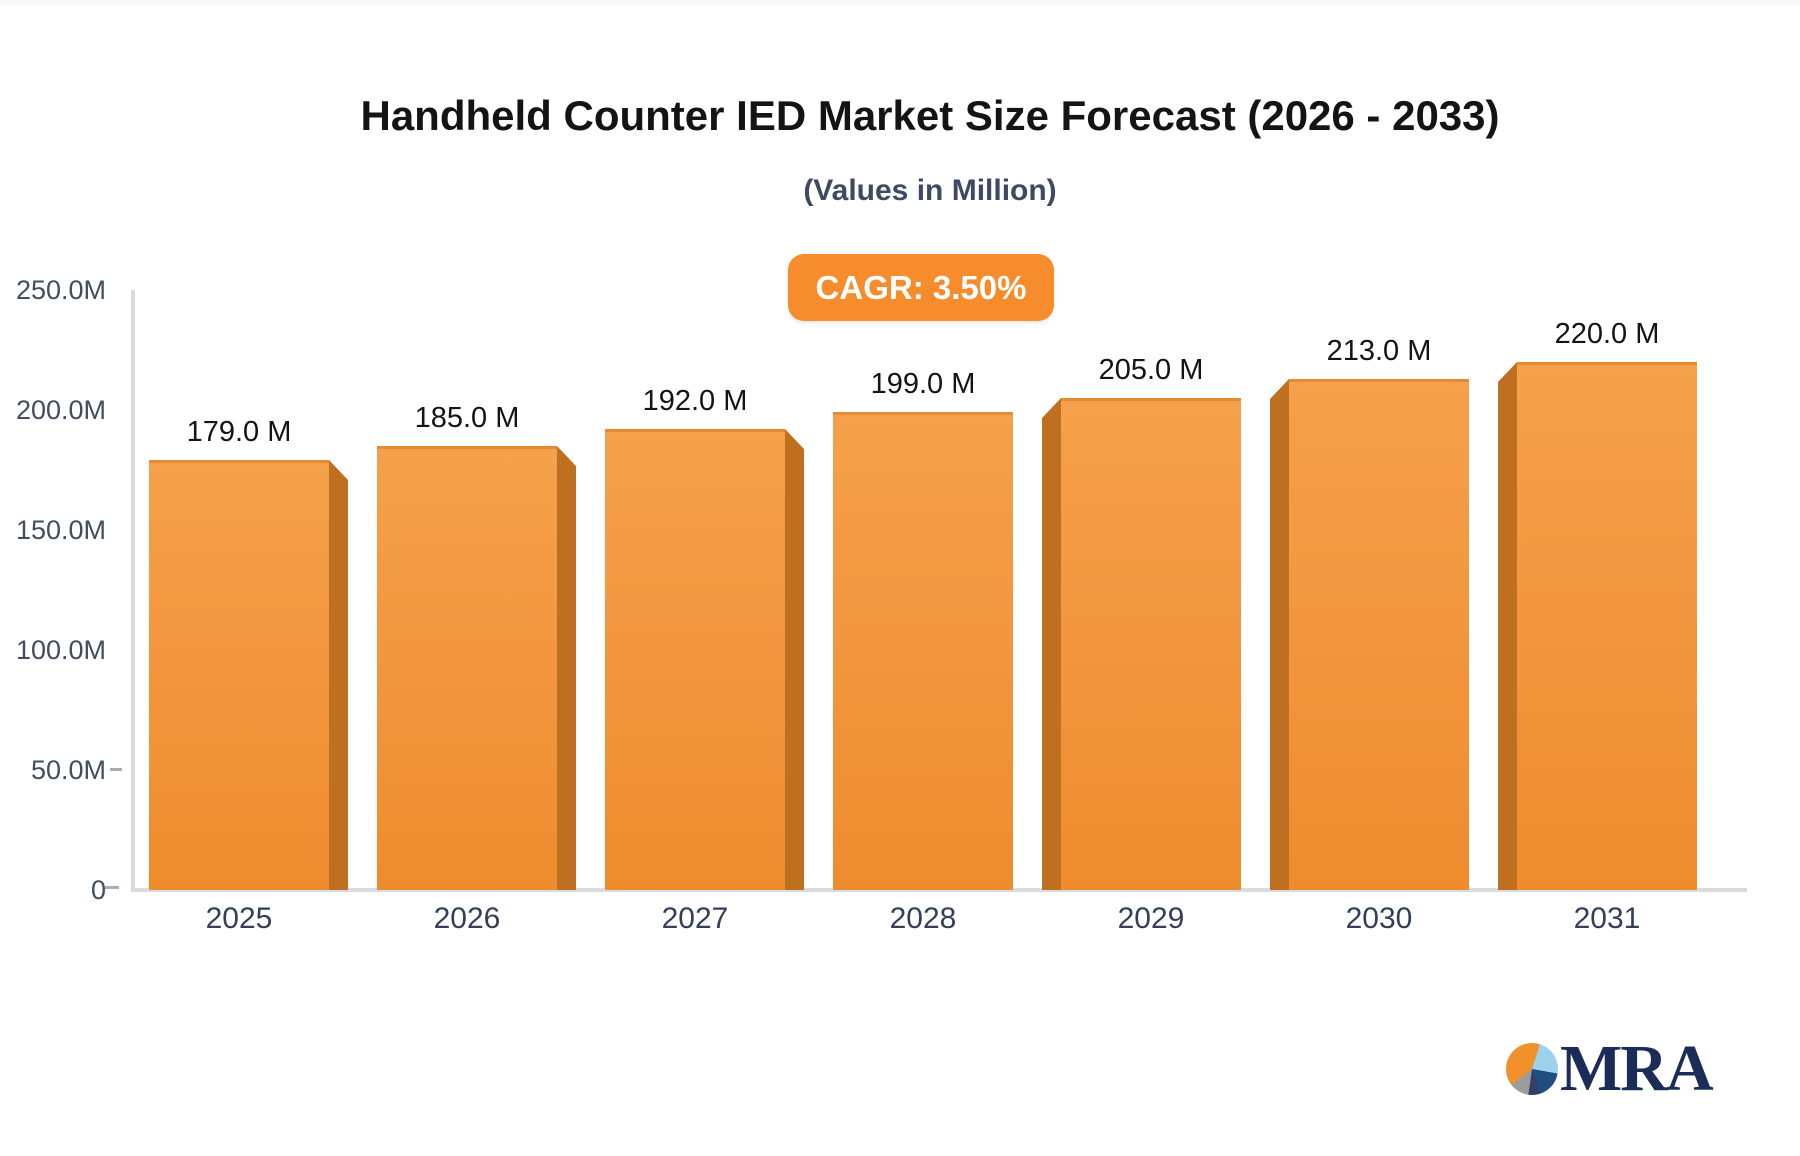 Image resolution: width=1800 pixels, height=1156 pixels. Describe the element at coordinates (60, 650) in the screenshot. I see `y-axis-tick-label: 100.0M` at that location.